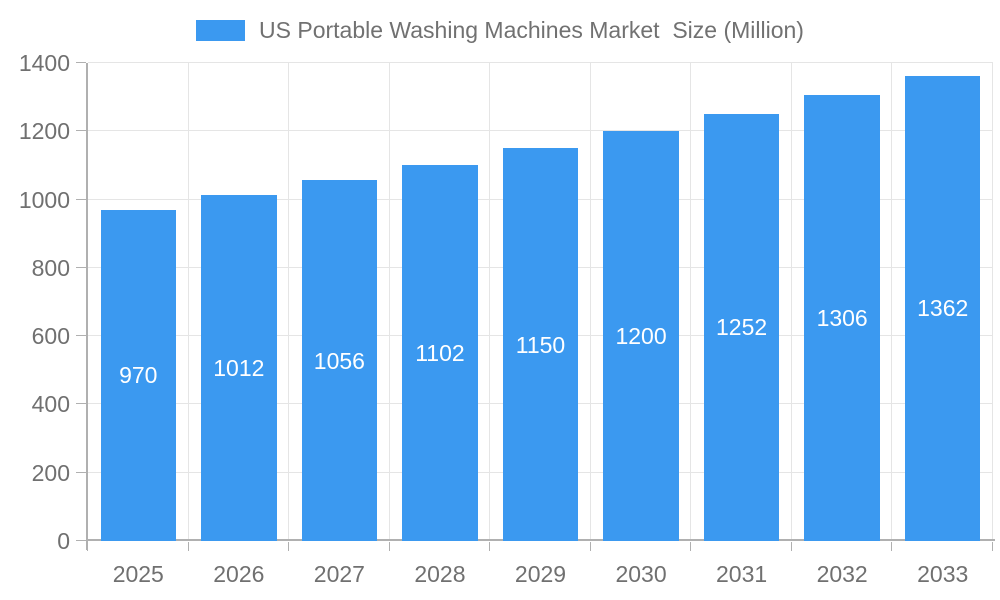  I want to click on bar-value-label: 1056, so click(339, 360).